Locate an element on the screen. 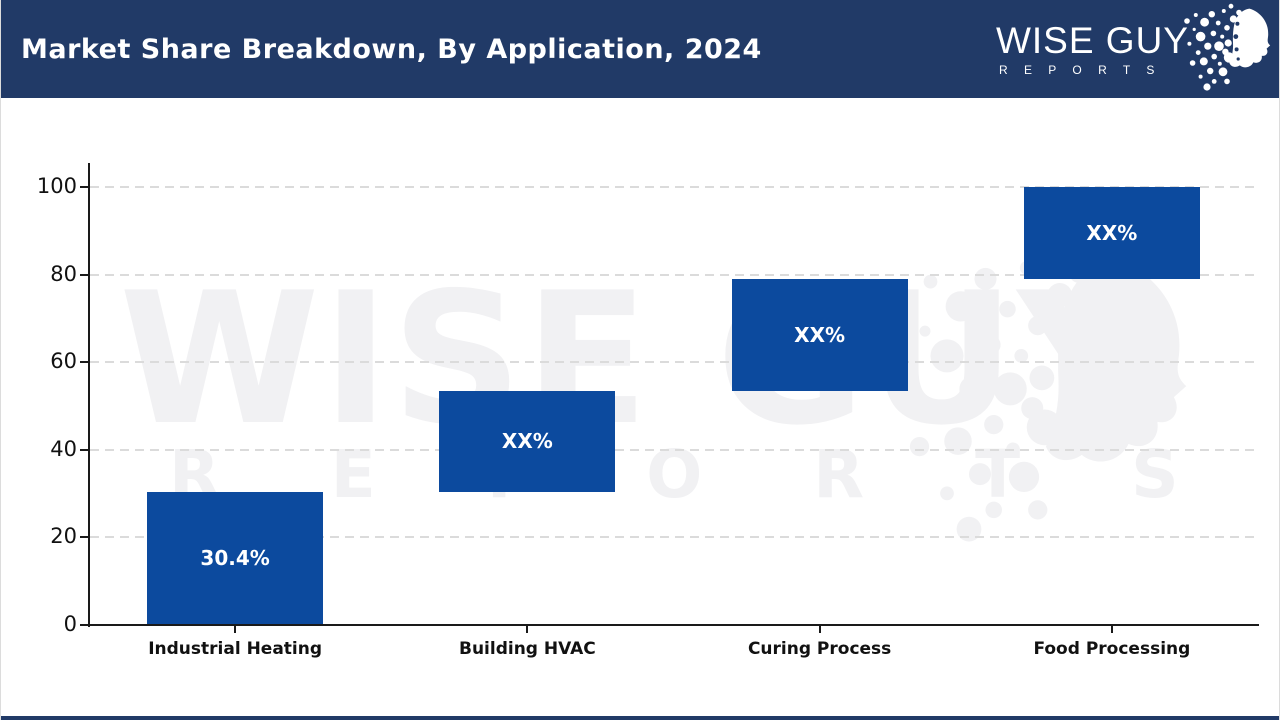  bar-industrial-heating: 30.4% is located at coordinates (235, 558).